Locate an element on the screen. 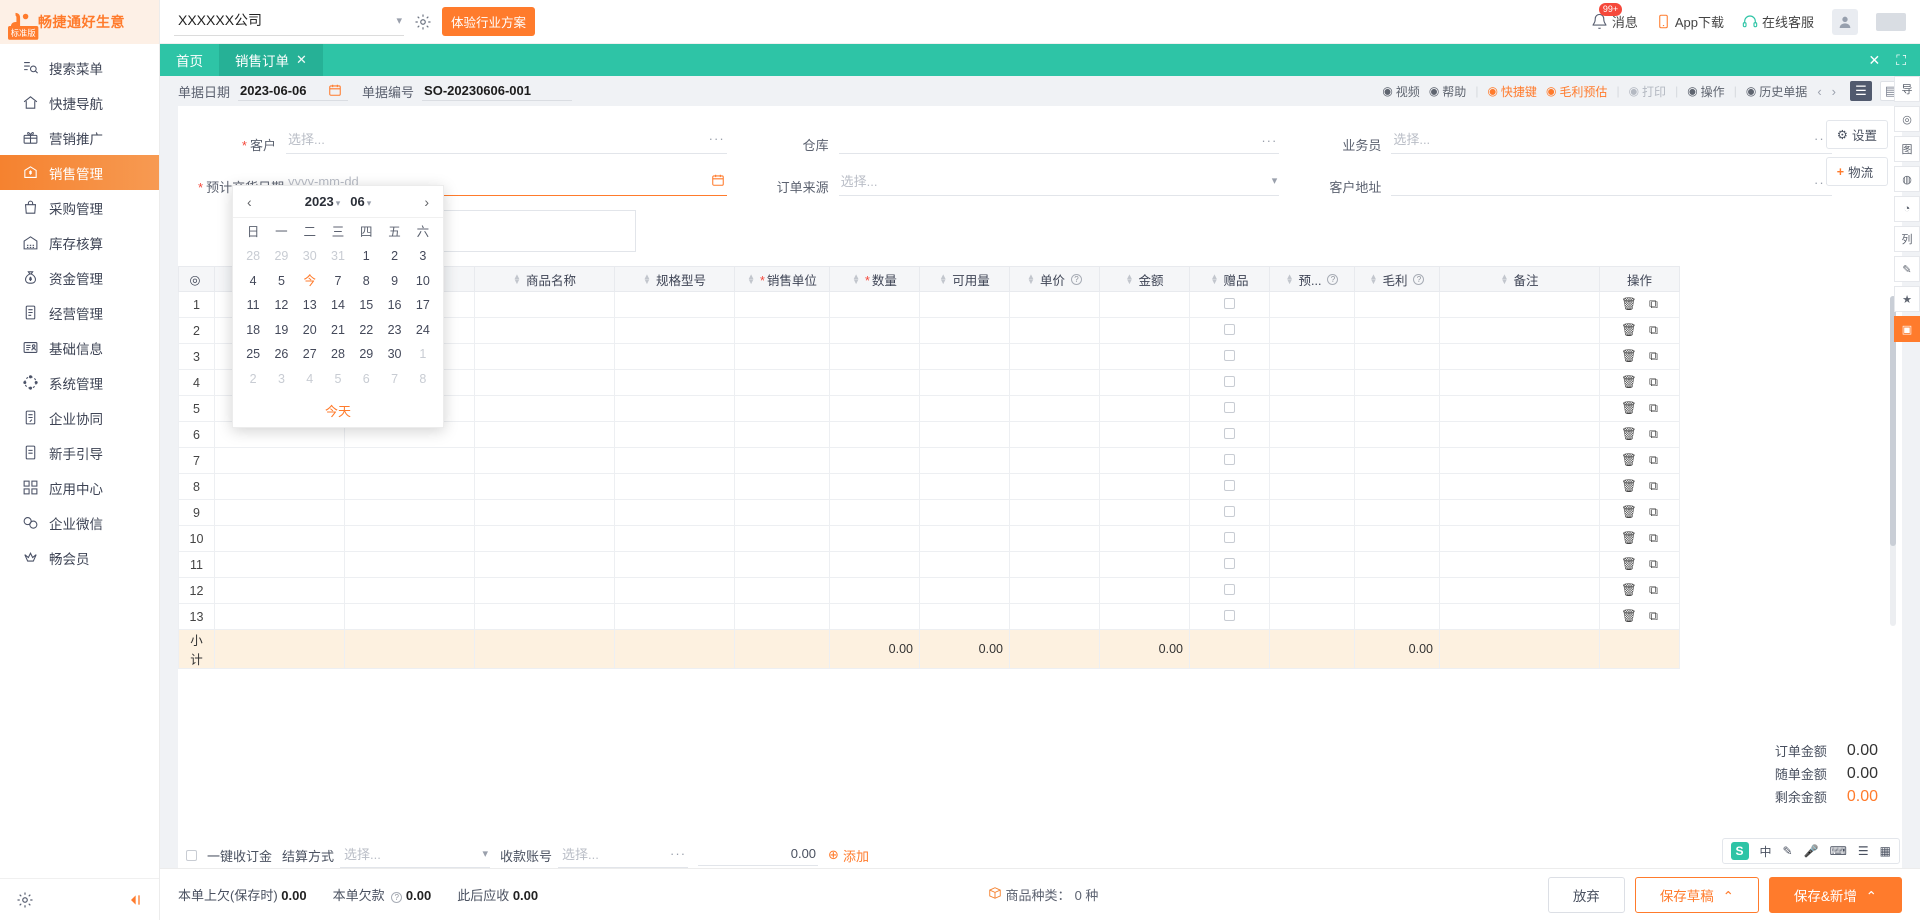  close-icon: ✕ is located at coordinates (1874, 59).